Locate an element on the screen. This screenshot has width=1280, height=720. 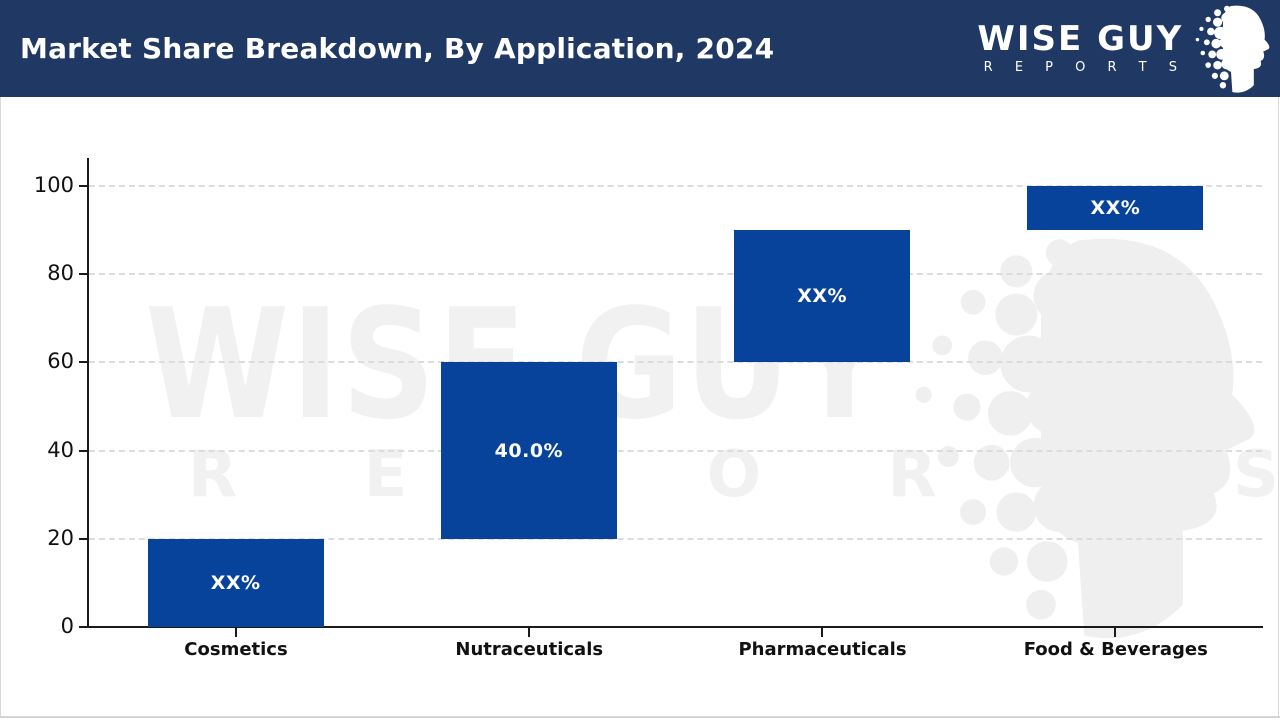
x-category-label-3: Food & Beverages is located at coordinates (1115, 649).